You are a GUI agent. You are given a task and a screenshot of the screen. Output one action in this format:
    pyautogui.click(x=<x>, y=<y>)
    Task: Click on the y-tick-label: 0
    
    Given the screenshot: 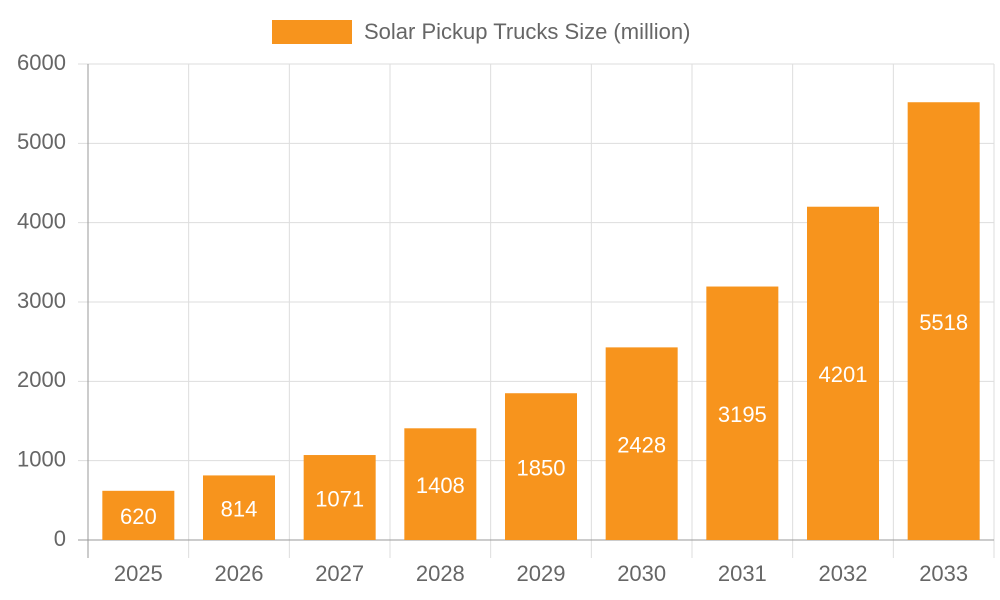 What is the action you would take?
    pyautogui.click(x=60, y=538)
    